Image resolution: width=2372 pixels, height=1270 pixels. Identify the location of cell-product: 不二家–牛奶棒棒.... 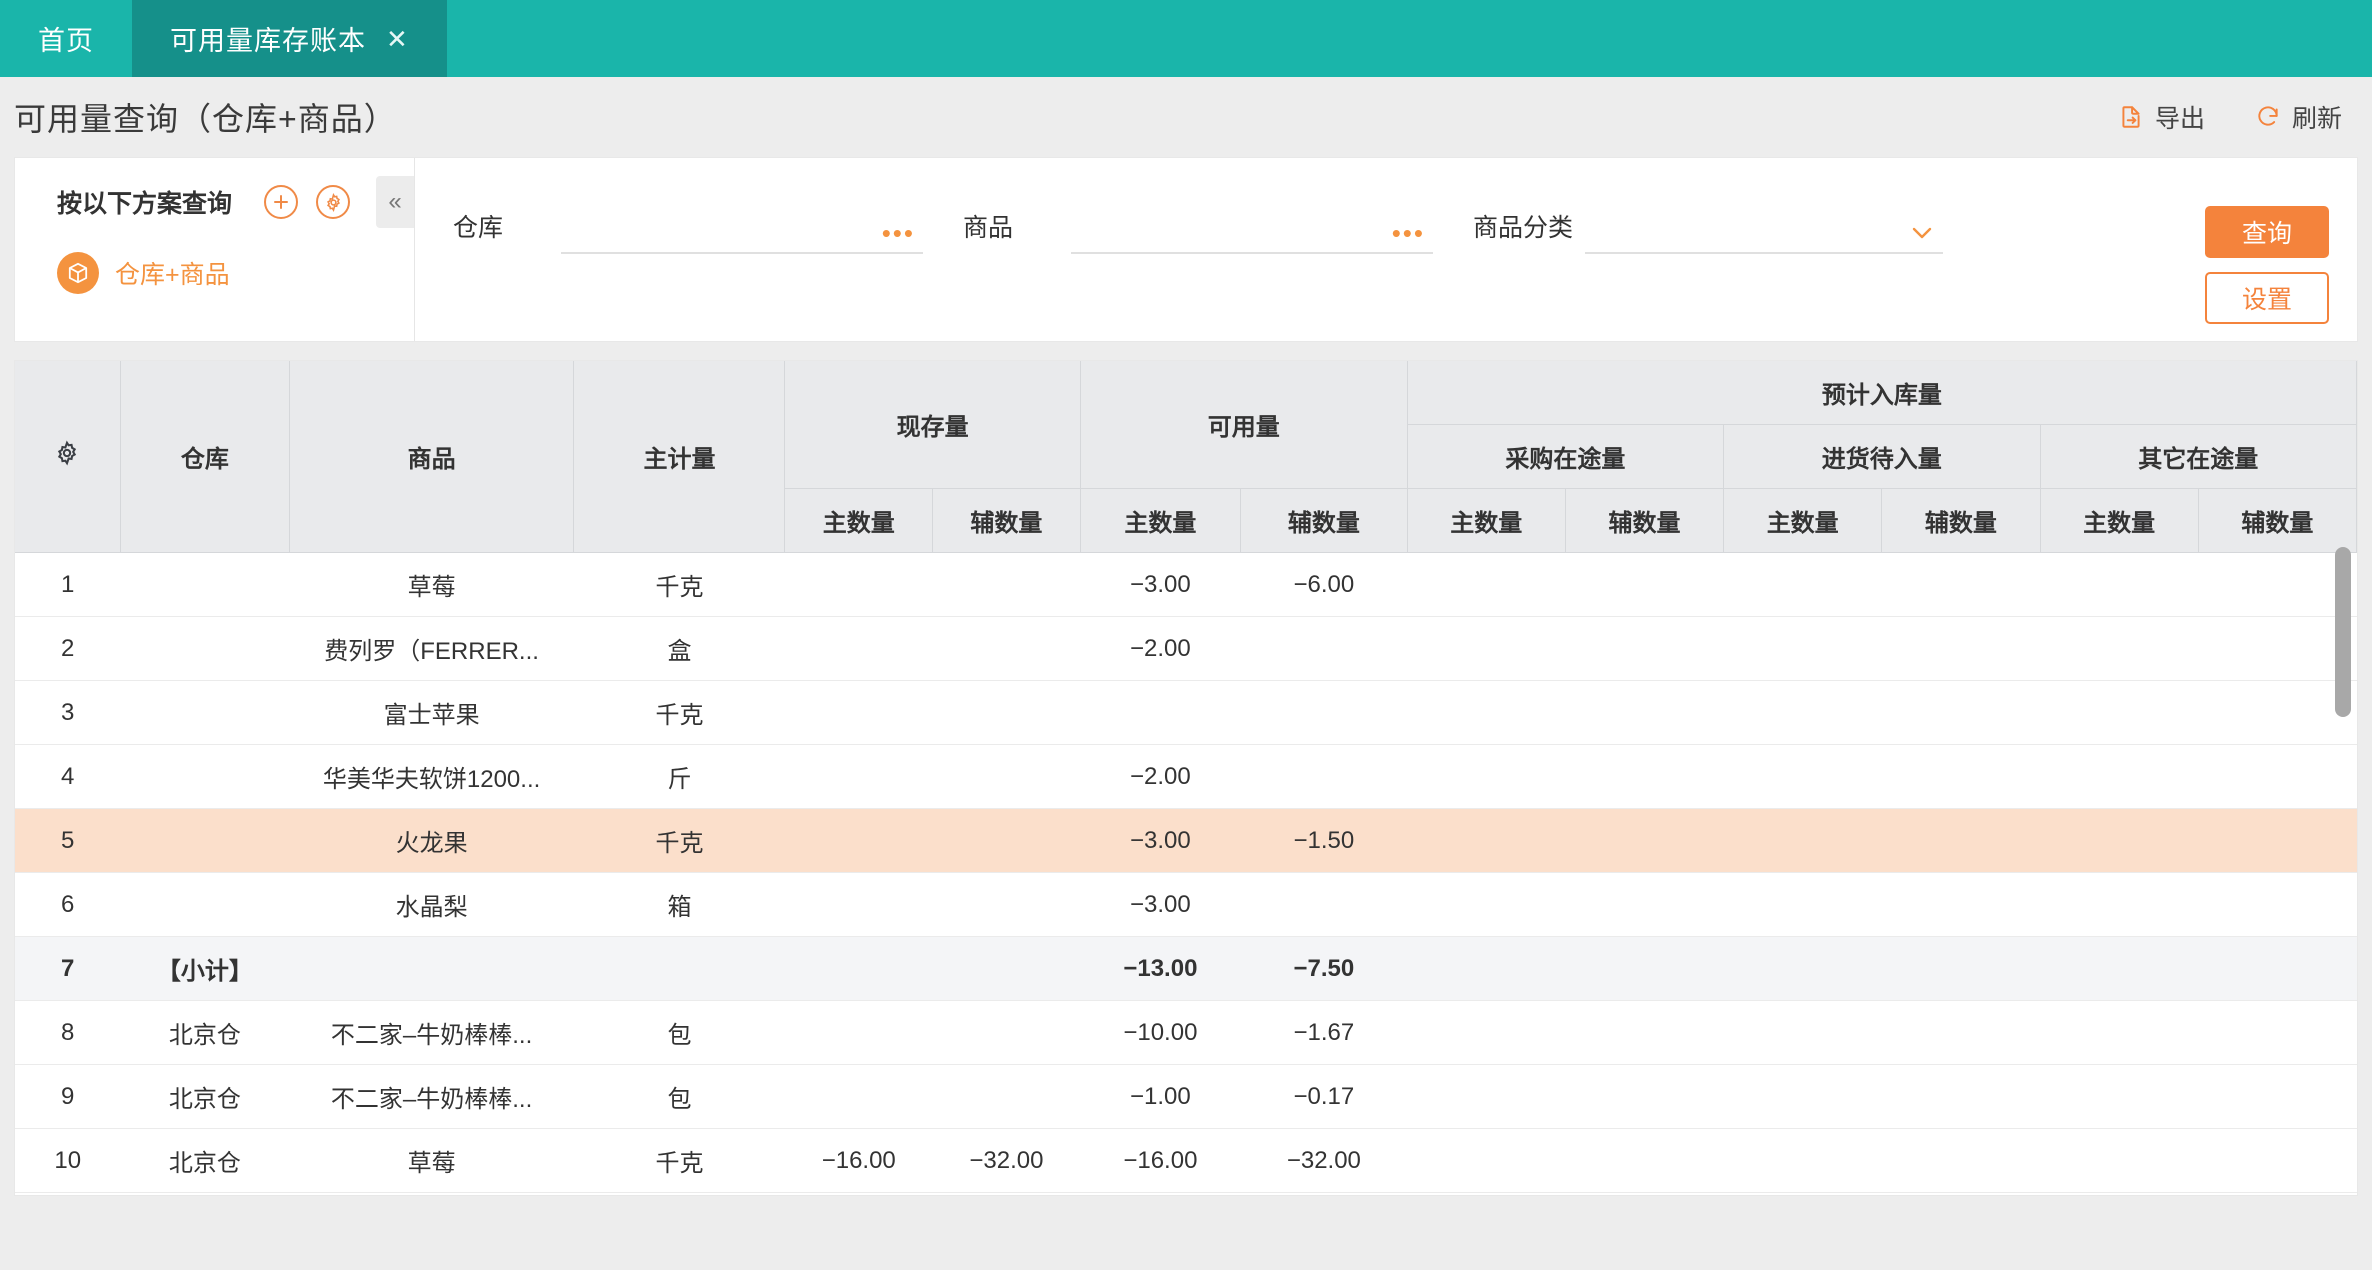
(431, 1032).